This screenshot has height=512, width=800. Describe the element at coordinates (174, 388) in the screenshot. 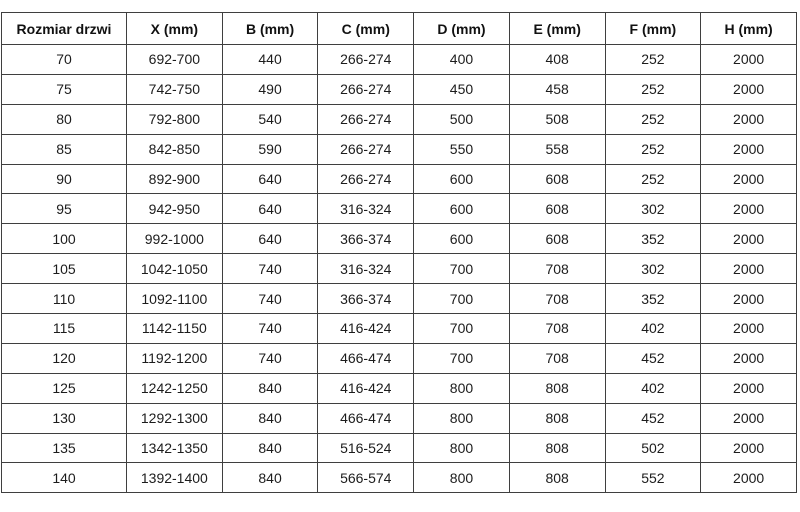

I see `table-cell: 1242-1250` at that location.